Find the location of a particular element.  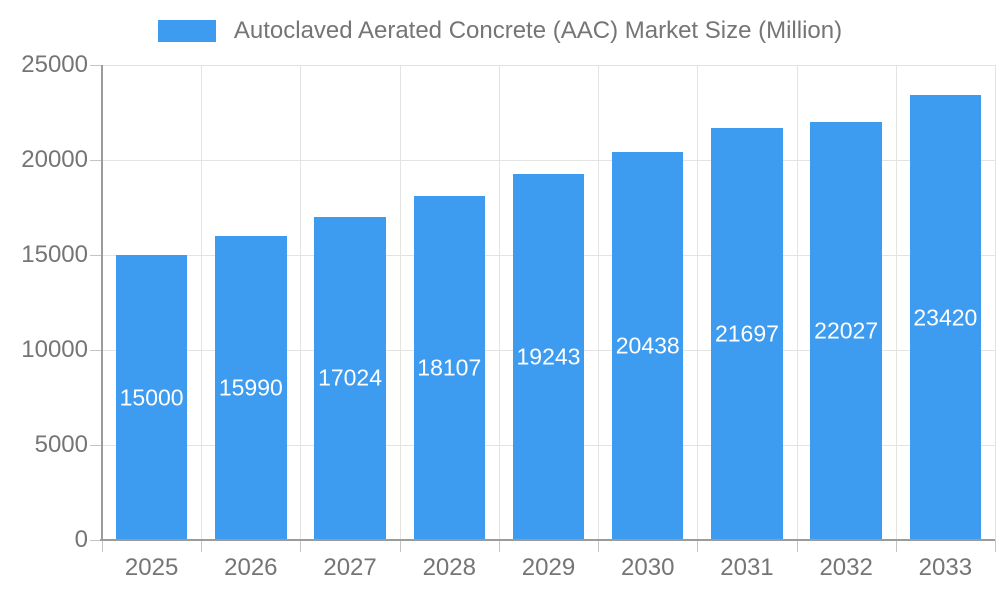

y-axis-tick-label: 0 is located at coordinates (81, 539).